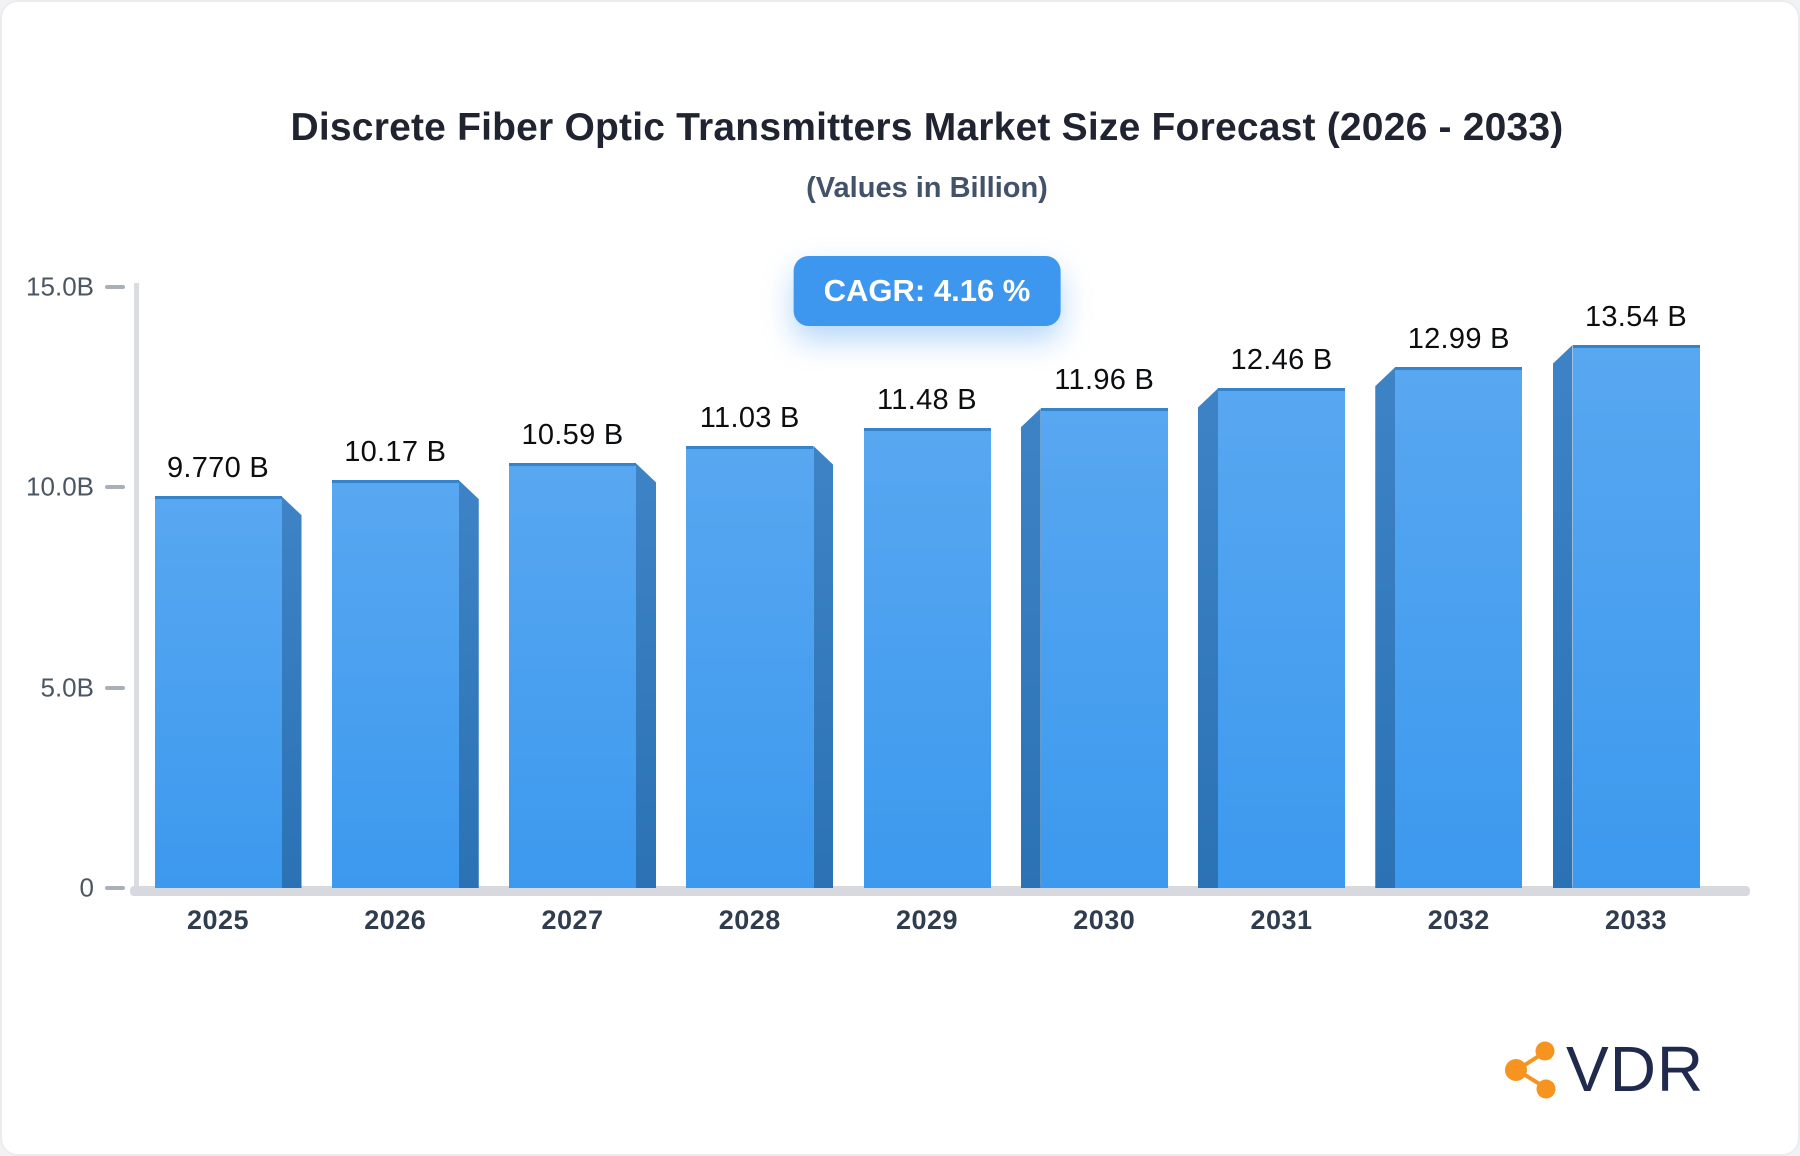  I want to click on bar-2027, so click(572, 675).